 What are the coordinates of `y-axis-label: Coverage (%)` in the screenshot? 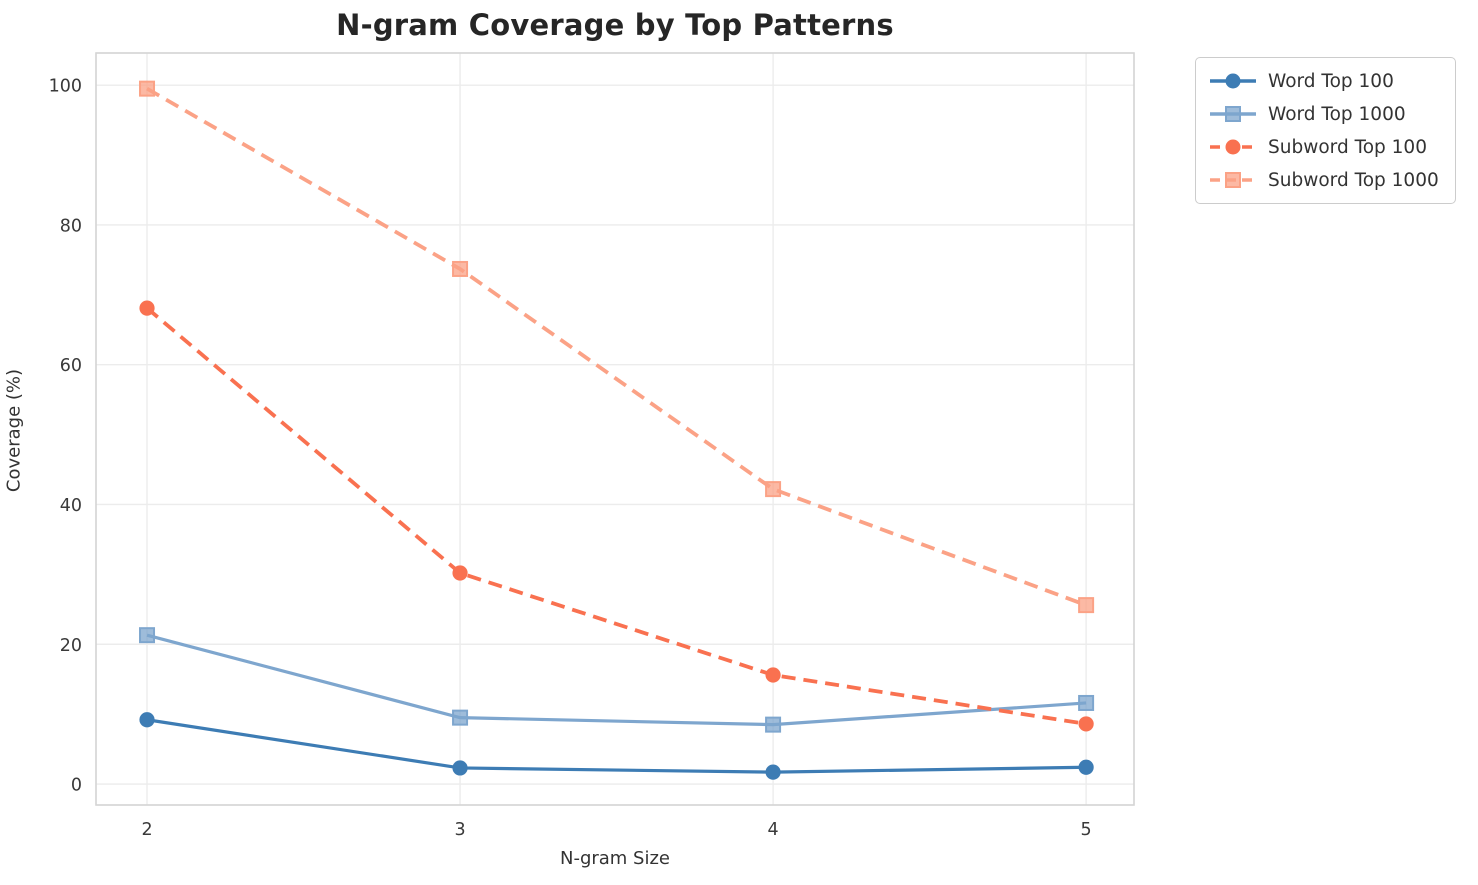 It's located at (14, 430).